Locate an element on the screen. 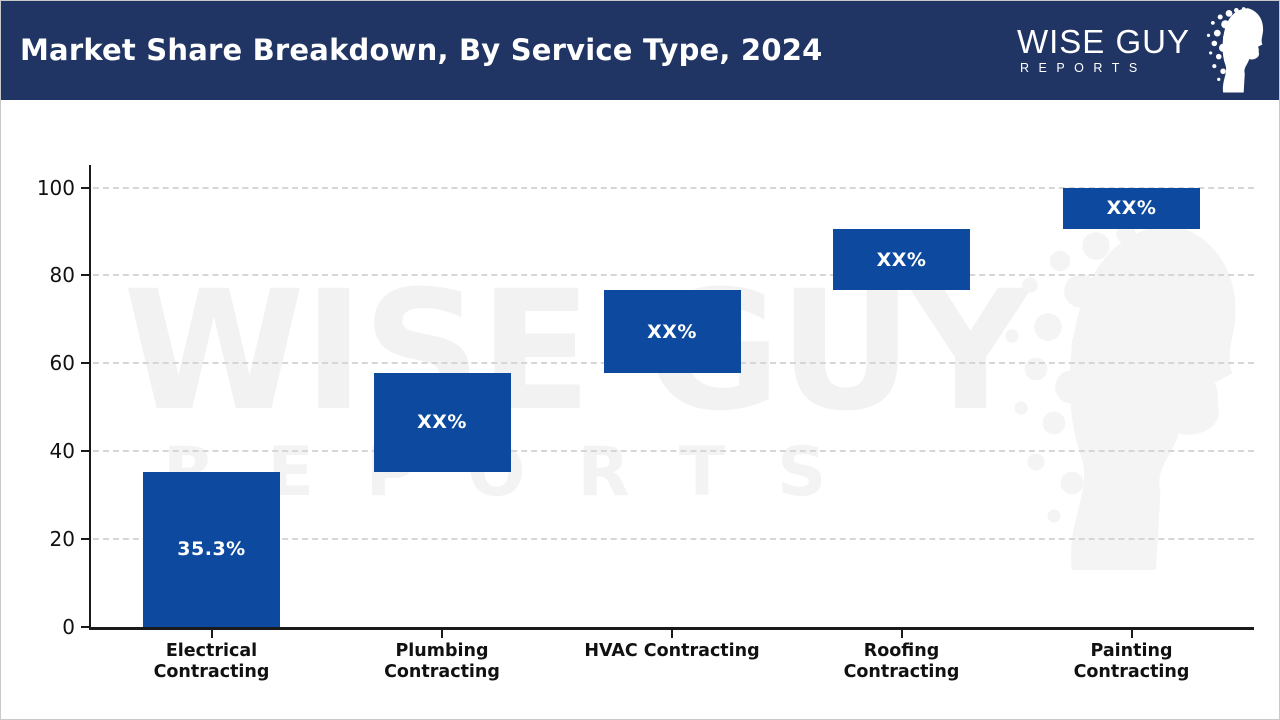 The height and width of the screenshot is (720, 1280). logo-text: WISE GUY REPORTS is located at coordinates (1103, 50).